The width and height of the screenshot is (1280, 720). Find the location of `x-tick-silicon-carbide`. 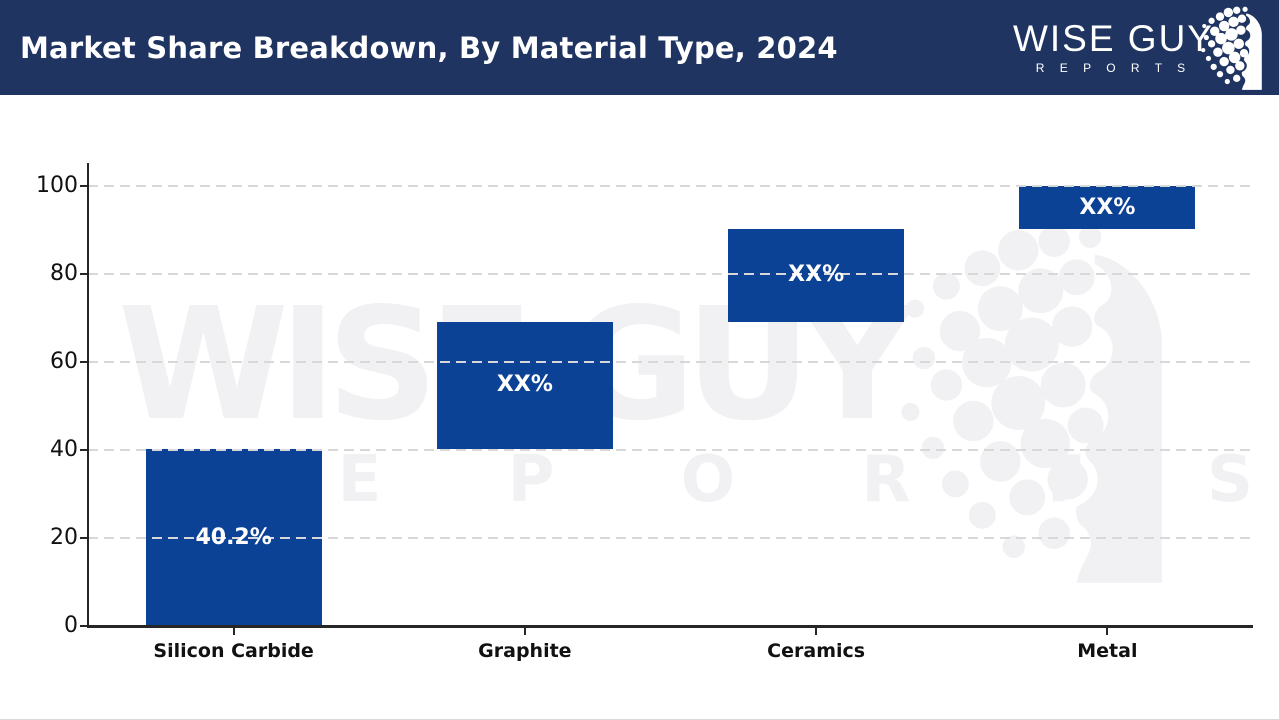

x-tick-silicon-carbide is located at coordinates (233, 631).